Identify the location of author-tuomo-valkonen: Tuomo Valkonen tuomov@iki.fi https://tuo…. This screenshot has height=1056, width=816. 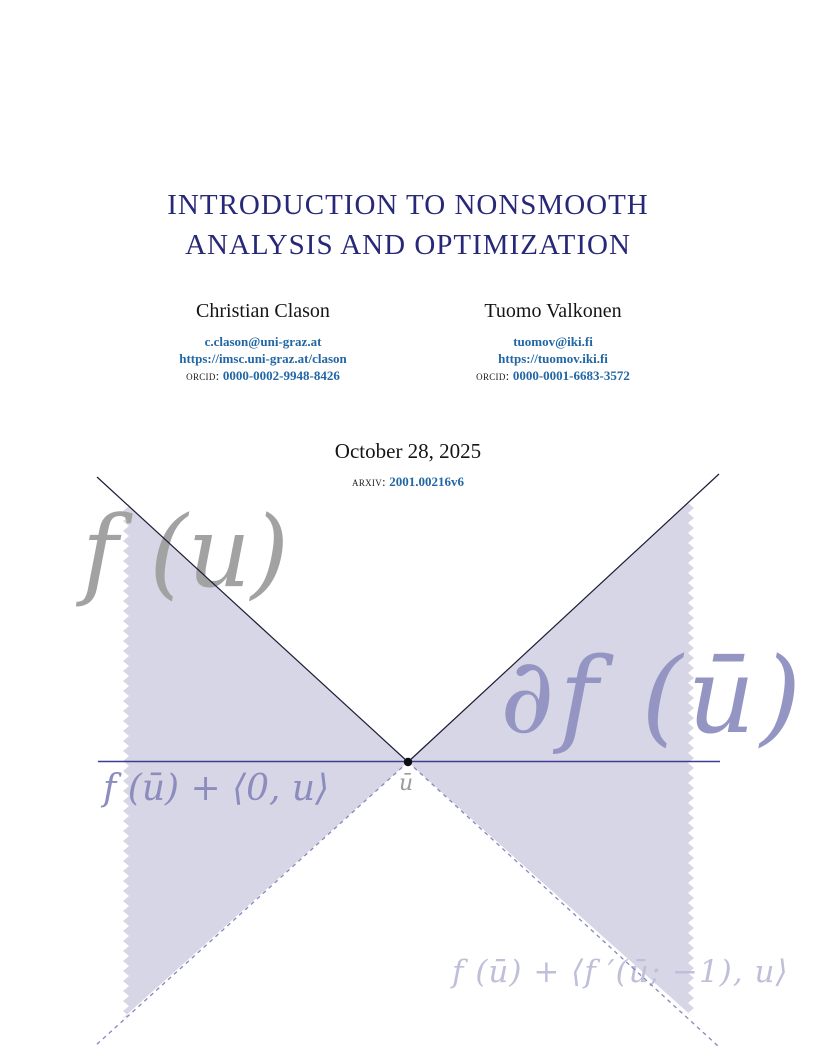
(553, 342).